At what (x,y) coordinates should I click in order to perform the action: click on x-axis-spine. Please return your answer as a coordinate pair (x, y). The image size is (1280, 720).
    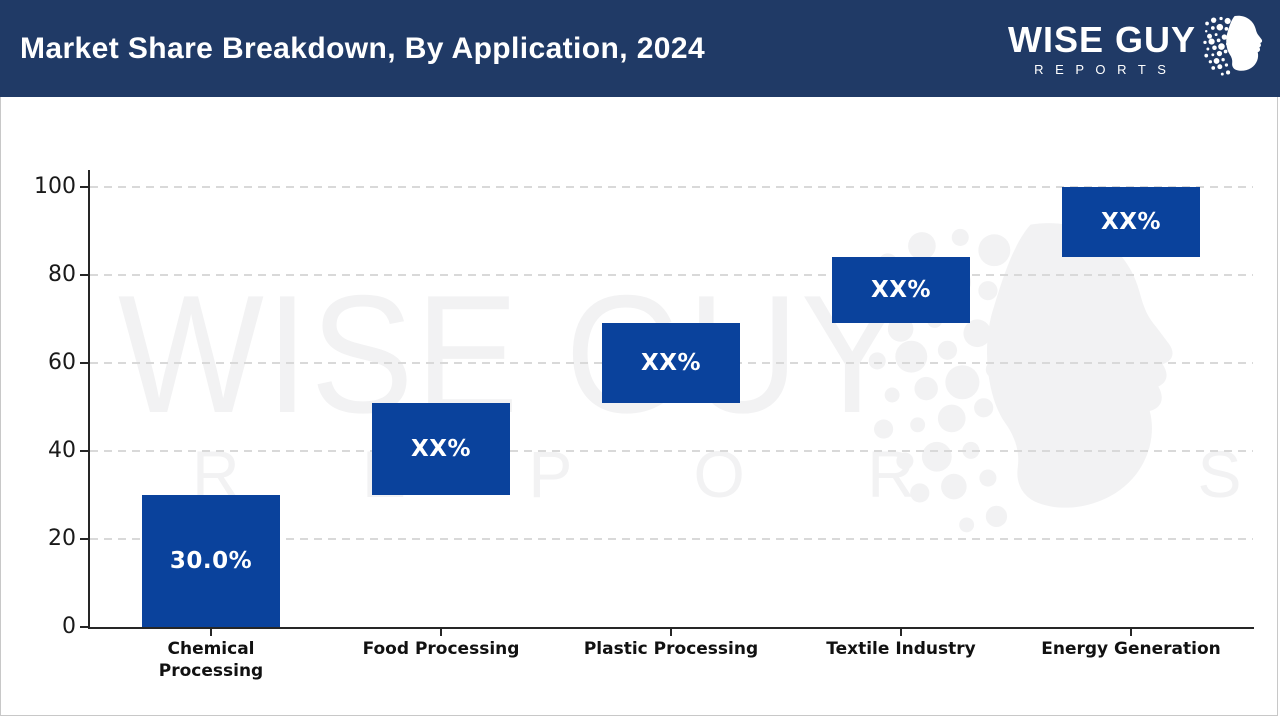
    Looking at the image, I should click on (671, 628).